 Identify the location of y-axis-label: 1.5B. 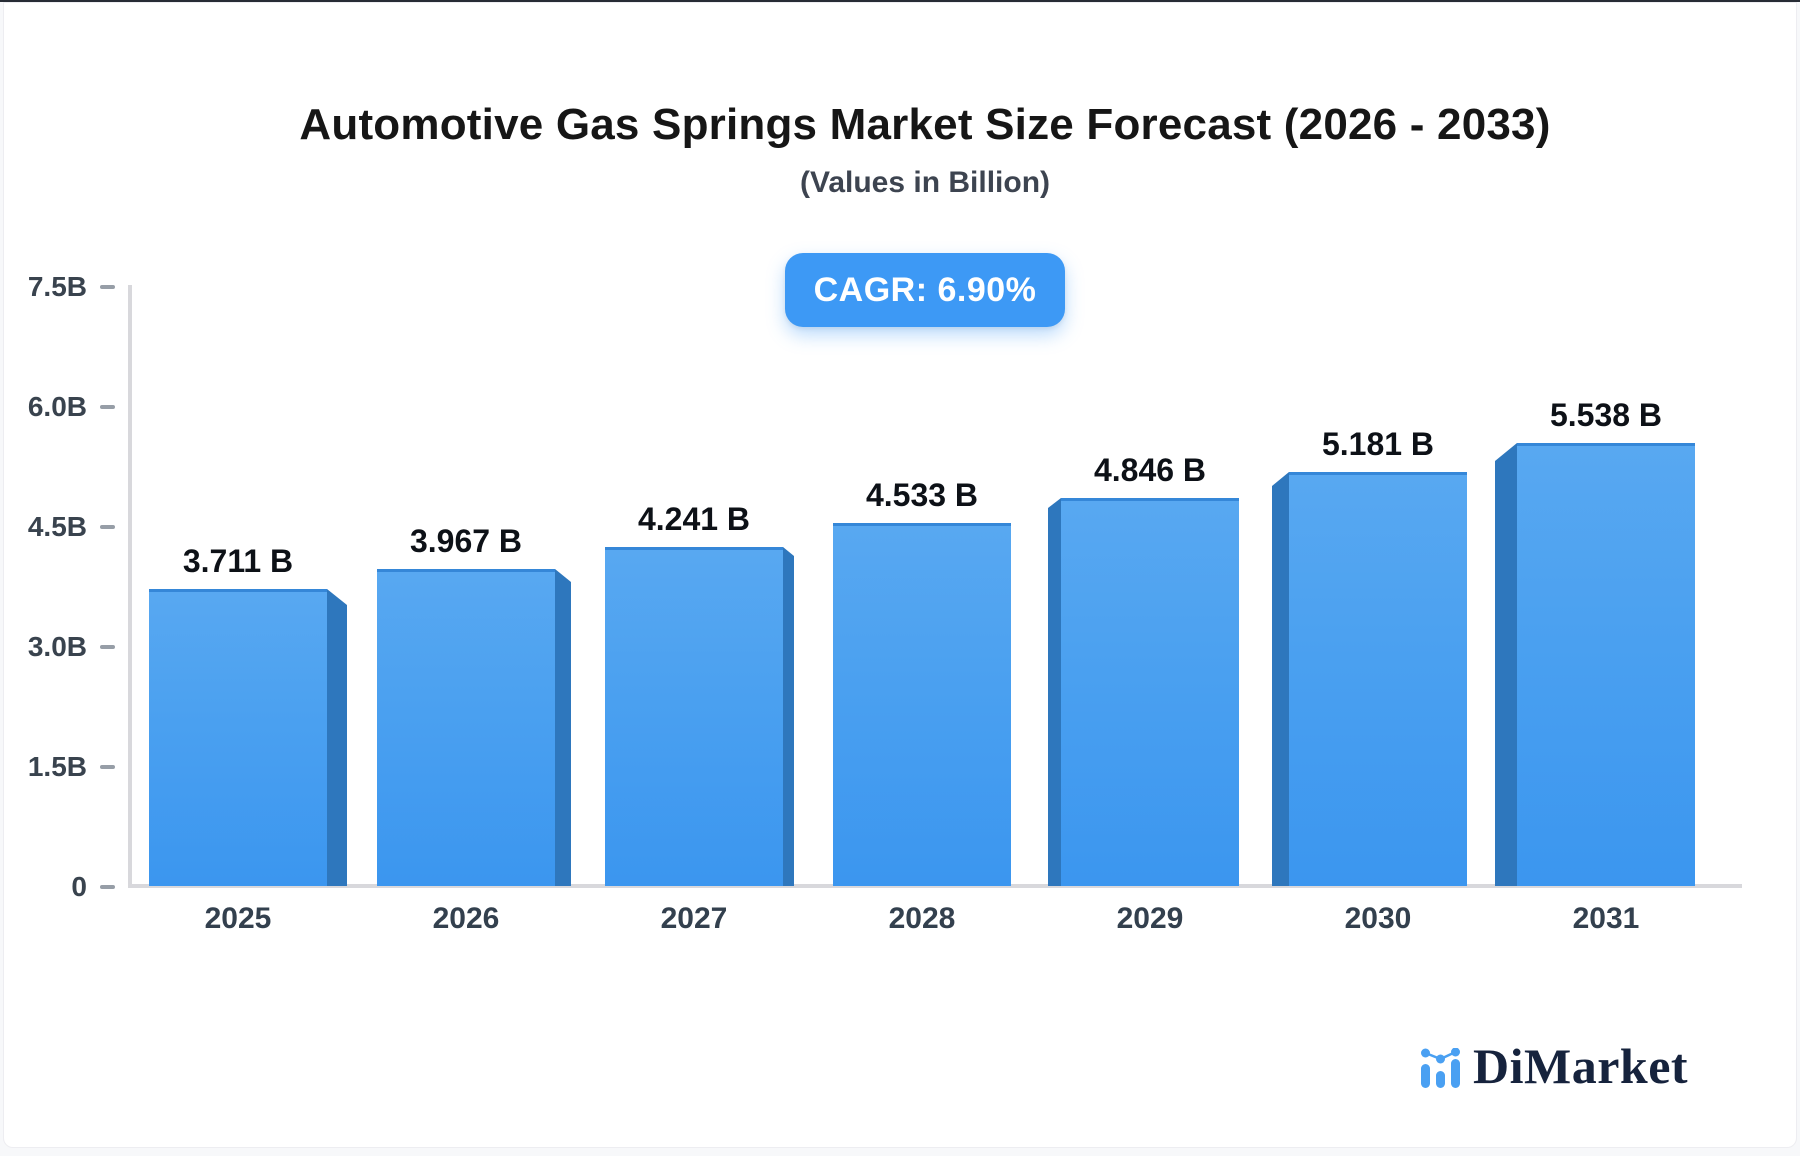
(57, 766).